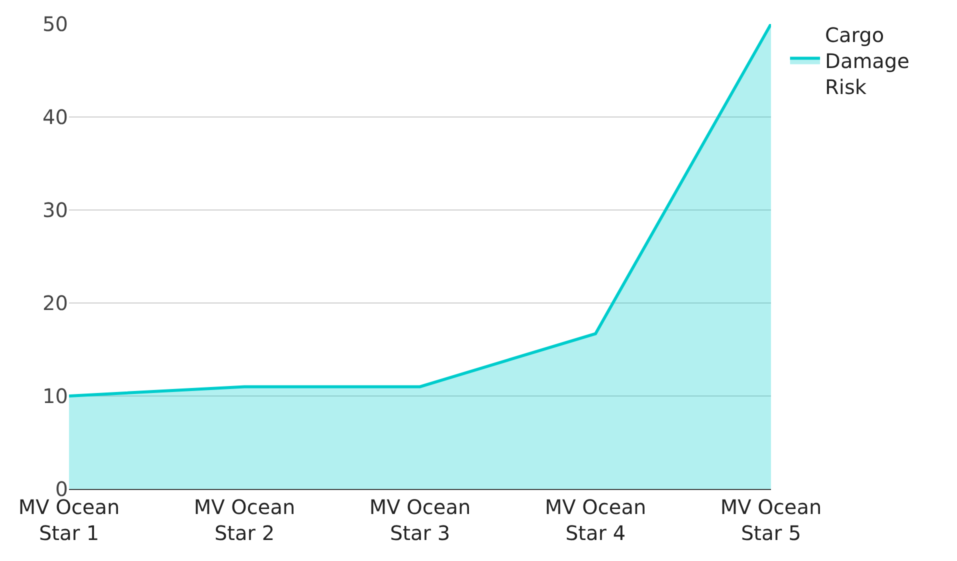  What do you see at coordinates (245, 520) in the screenshot?
I see `x-tick-label: MV Ocean Star 2` at bounding box center [245, 520].